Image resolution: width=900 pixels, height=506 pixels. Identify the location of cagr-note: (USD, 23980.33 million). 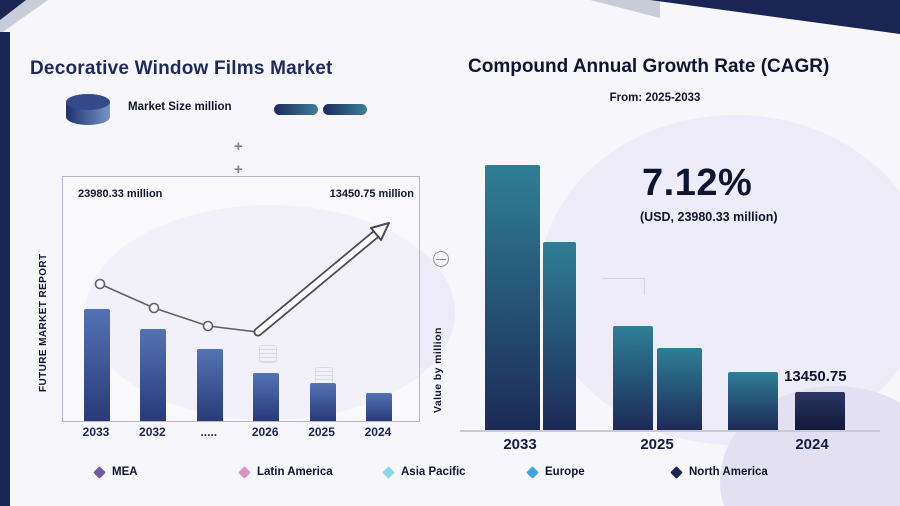
(709, 217).